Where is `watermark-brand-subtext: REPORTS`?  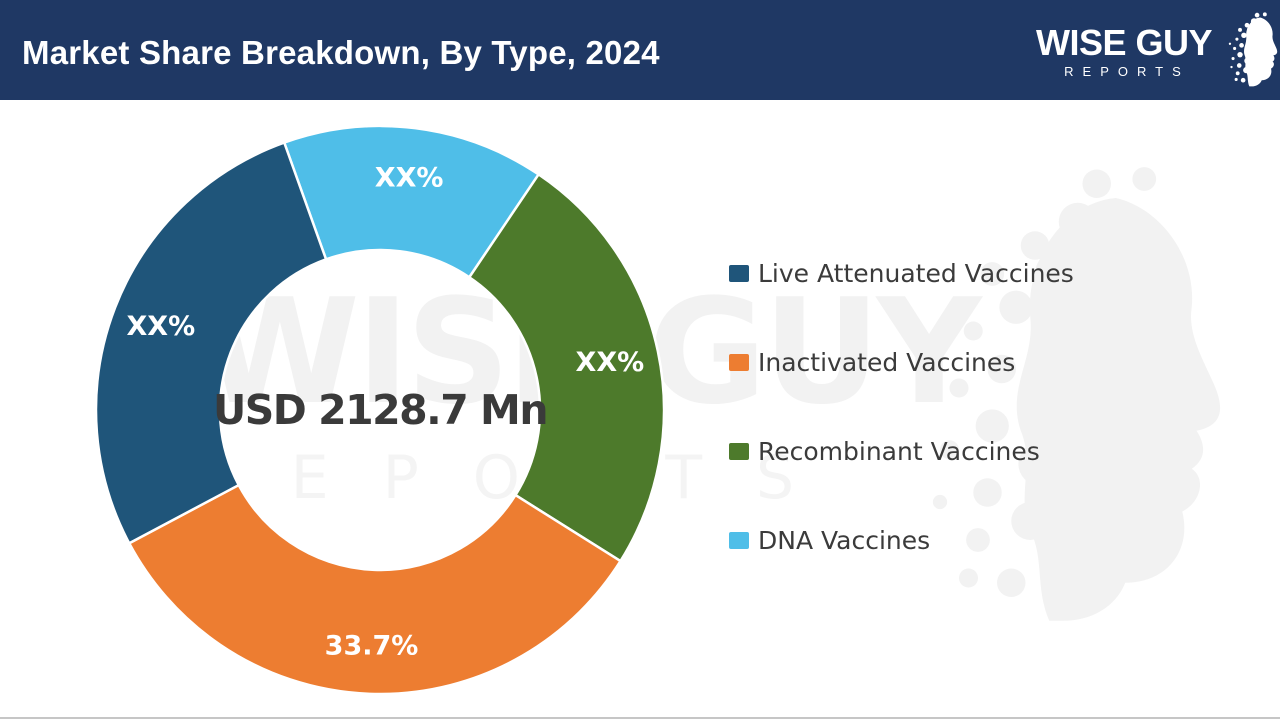 watermark-brand-subtext: REPORTS is located at coordinates (522, 478).